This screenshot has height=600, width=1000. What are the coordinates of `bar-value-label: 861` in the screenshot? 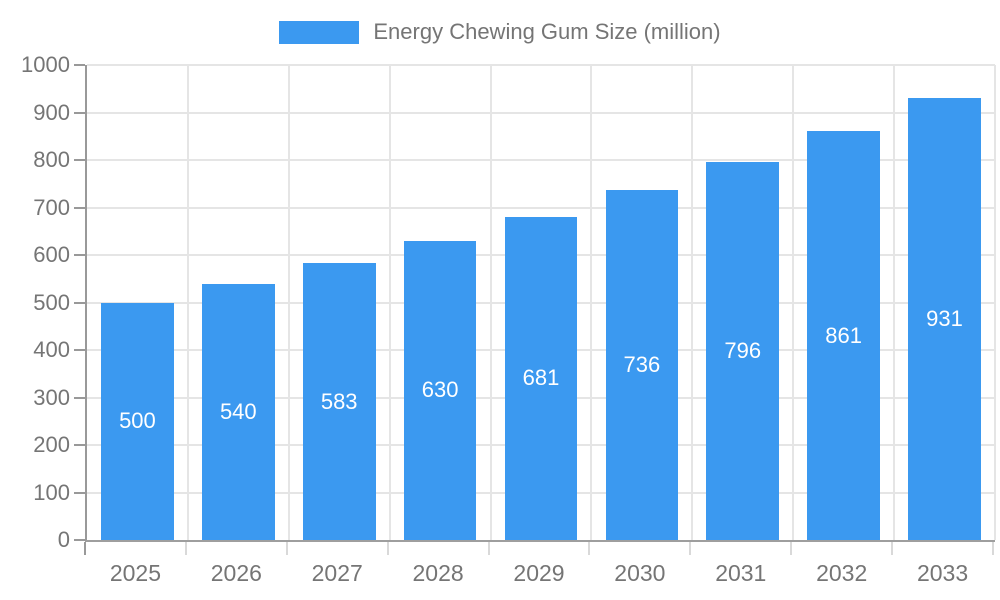 It's located at (843, 335).